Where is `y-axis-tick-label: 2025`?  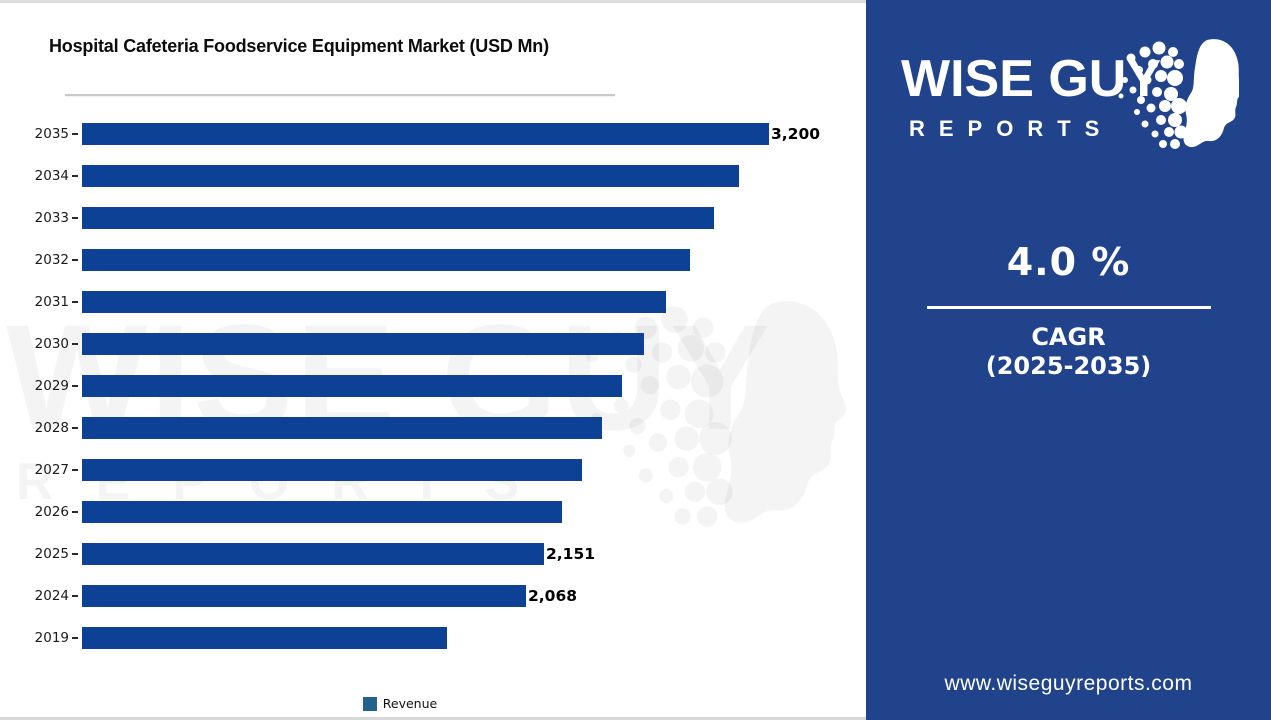 y-axis-tick-label: 2025 is located at coordinates (51, 554).